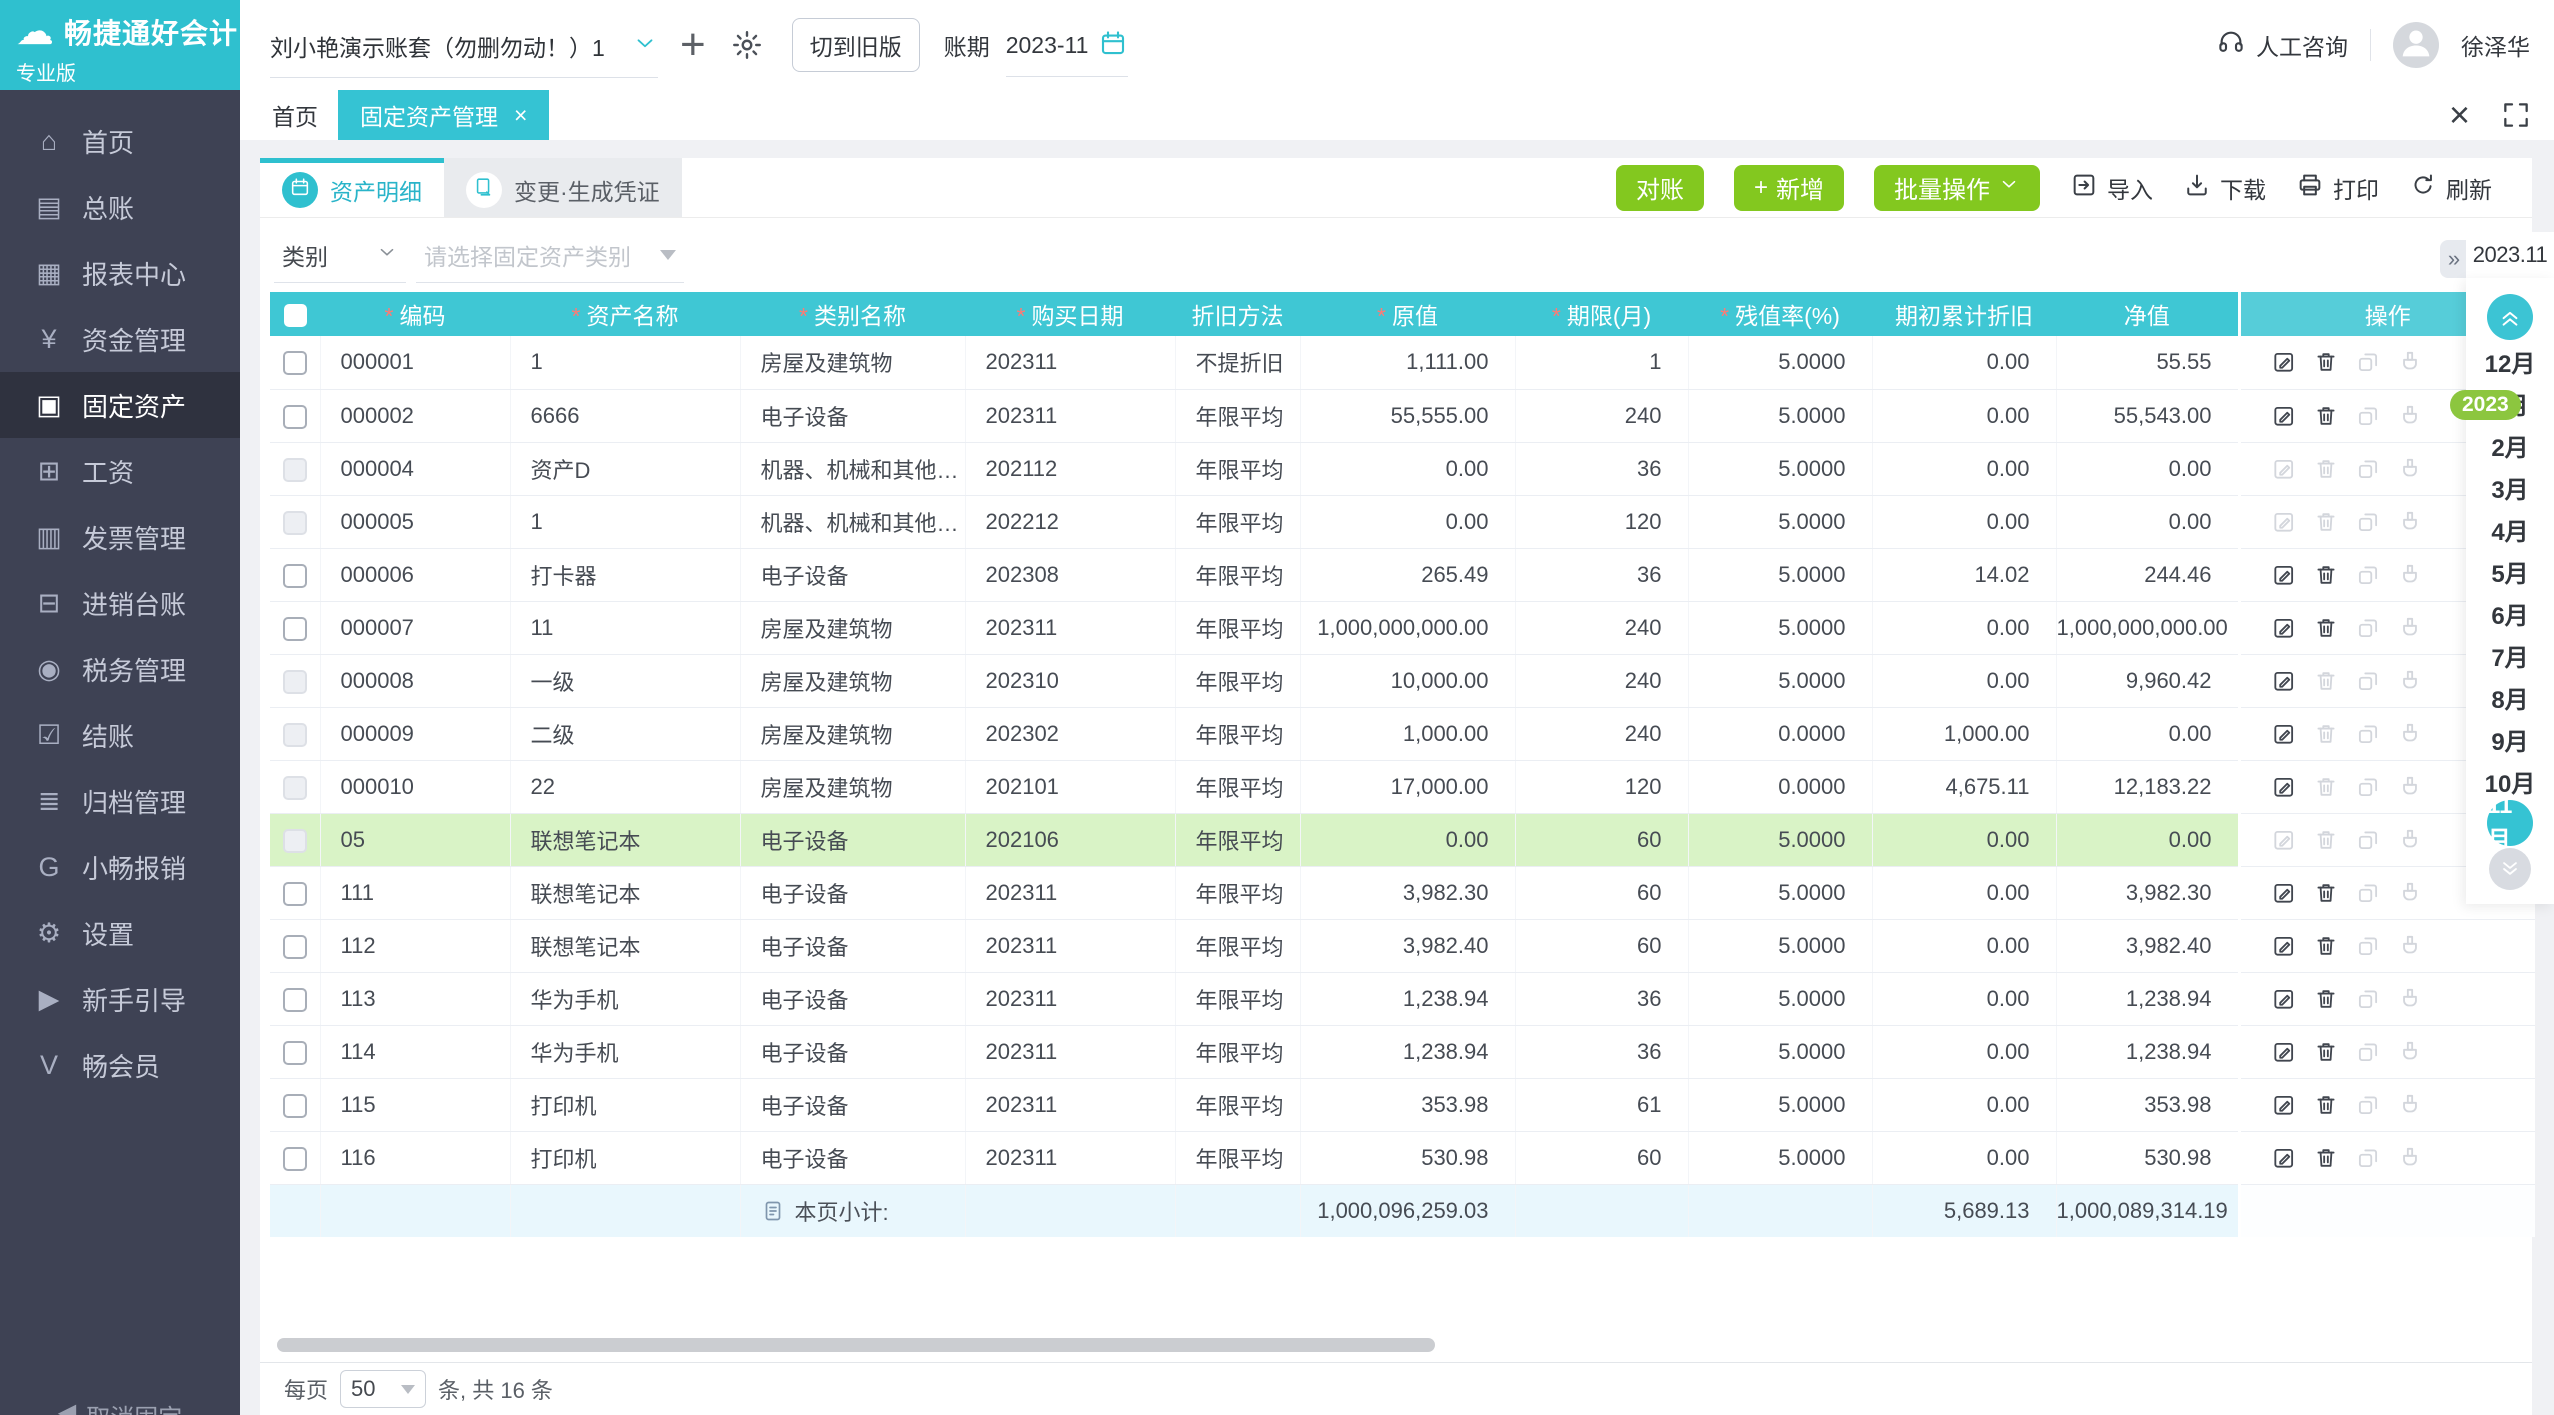 This screenshot has width=2554, height=1415. What do you see at coordinates (2510, 823) in the screenshot?
I see `calendar-month-11月: 11月` at bounding box center [2510, 823].